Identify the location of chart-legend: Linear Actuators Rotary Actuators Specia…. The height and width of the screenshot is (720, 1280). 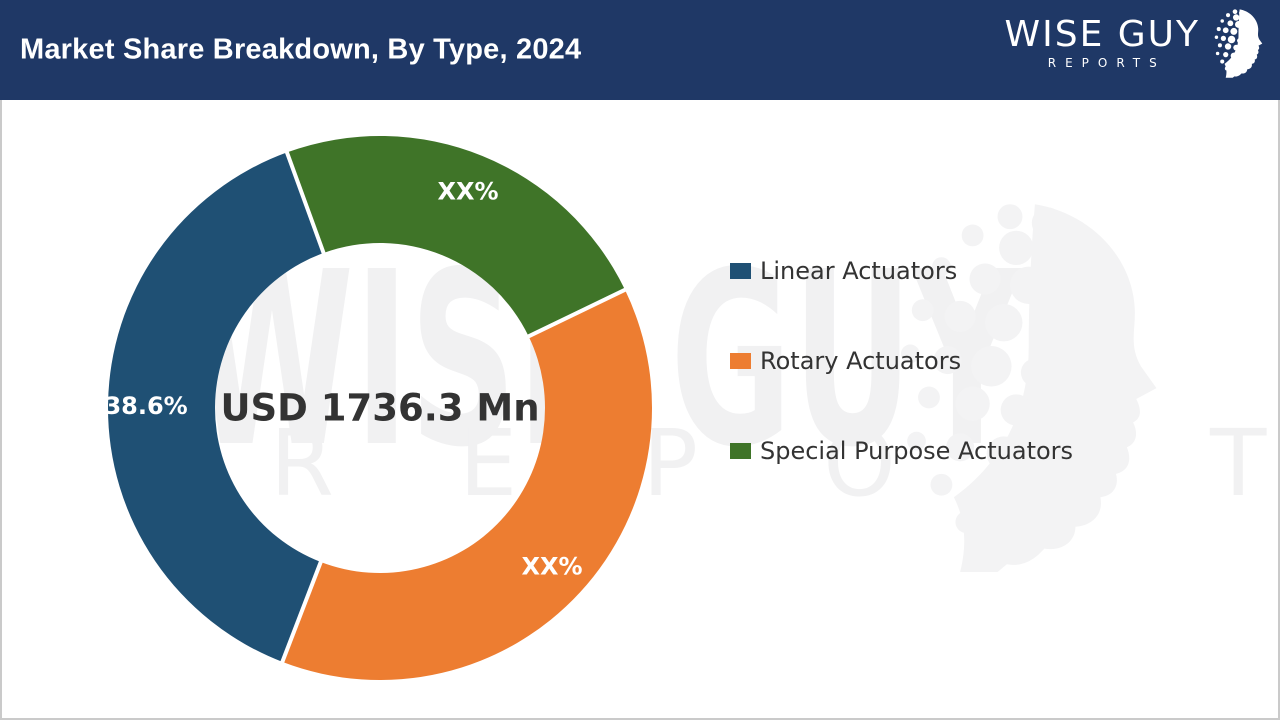
(901, 361).